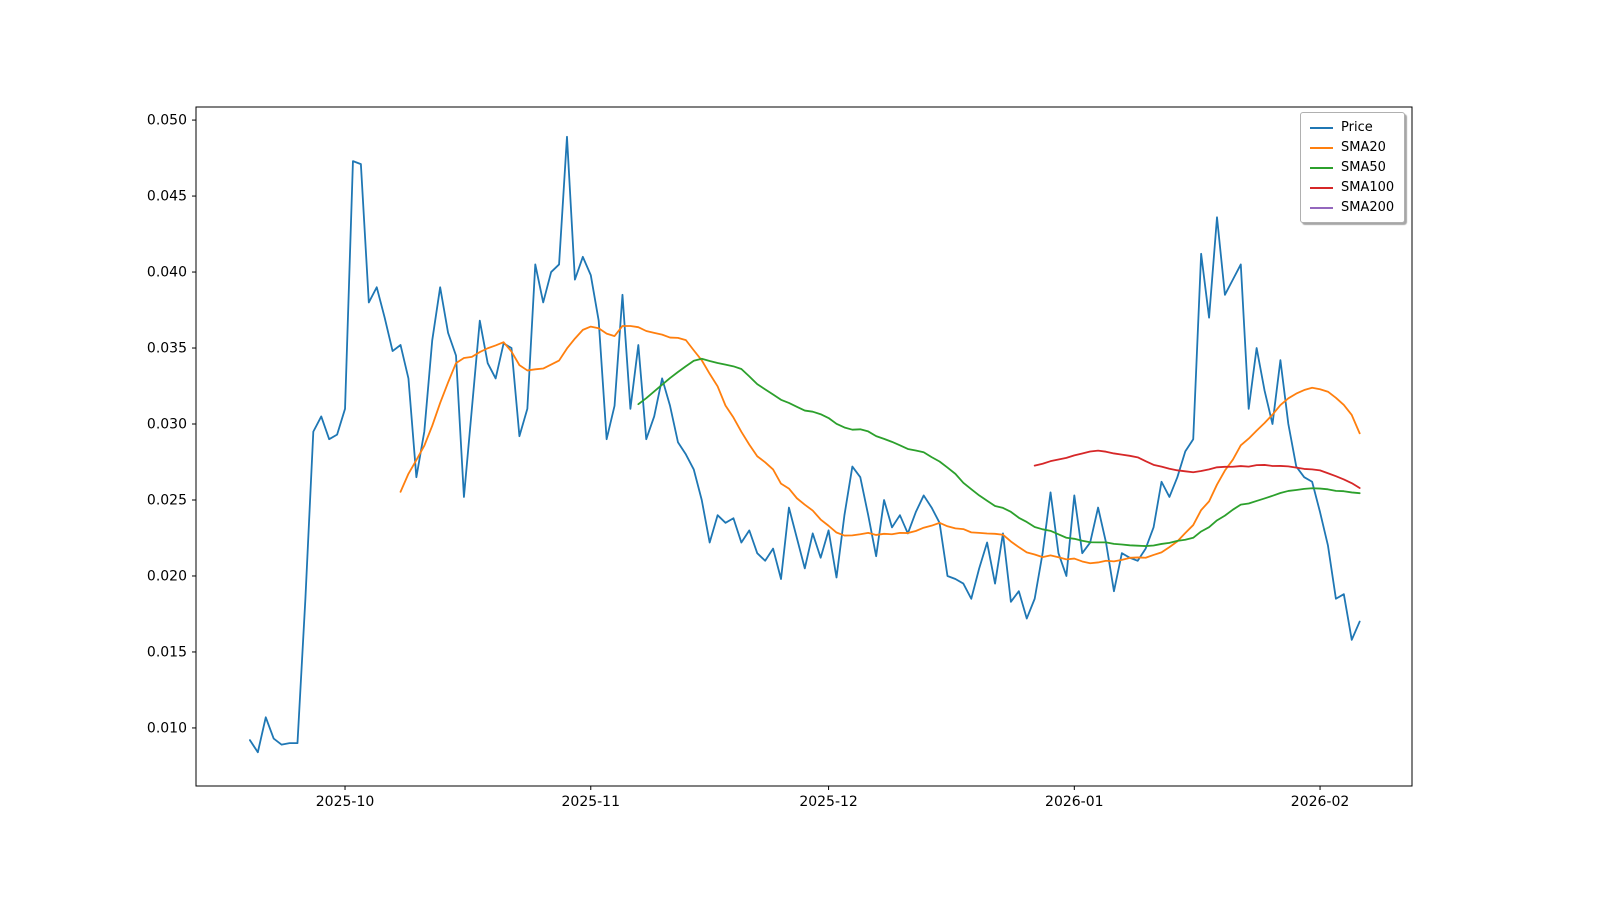 This screenshot has width=1600, height=900. I want to click on y-tick-label: 0.030, so click(167, 425).